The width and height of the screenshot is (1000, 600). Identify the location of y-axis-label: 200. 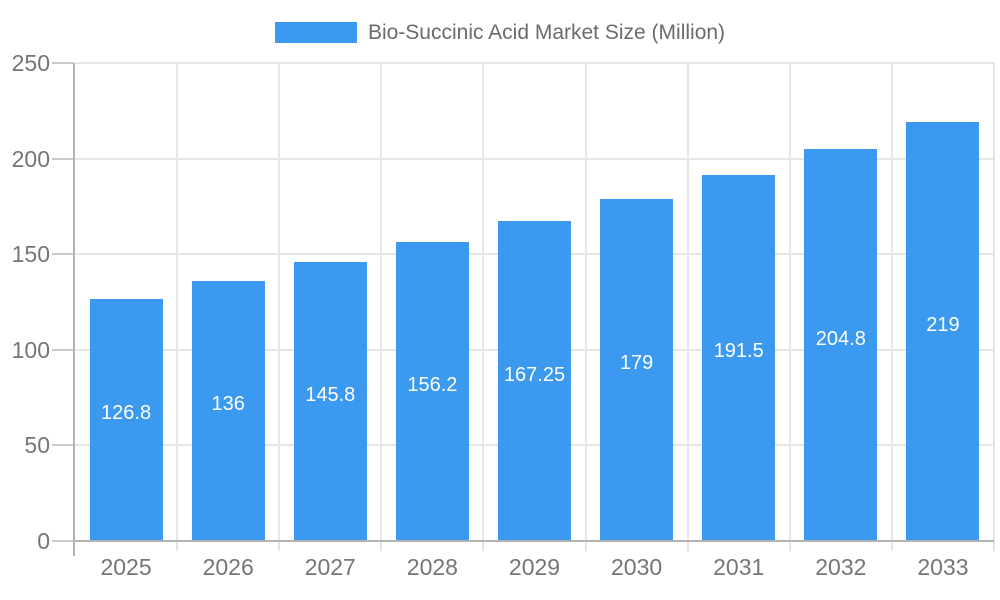
(30, 158).